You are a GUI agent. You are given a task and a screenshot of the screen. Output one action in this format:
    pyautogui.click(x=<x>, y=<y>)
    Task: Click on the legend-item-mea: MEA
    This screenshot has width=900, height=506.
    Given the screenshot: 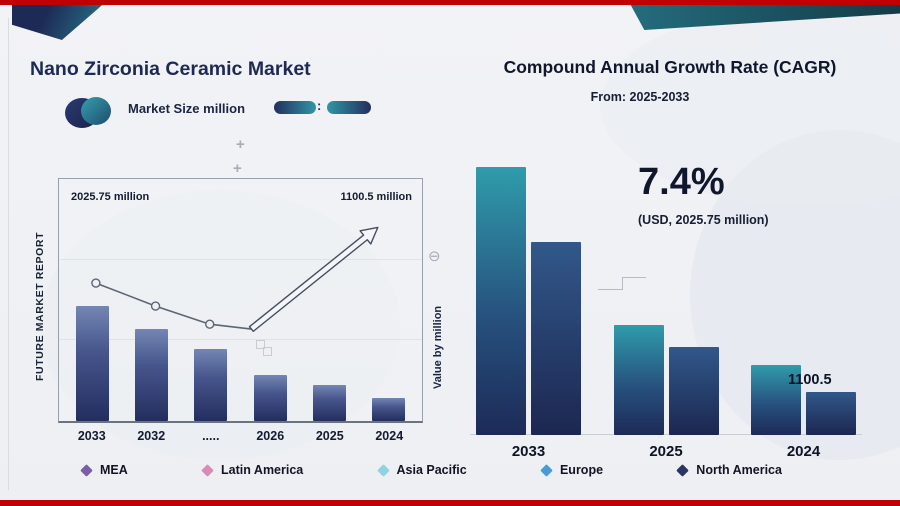 What is the action you would take?
    pyautogui.click(x=104, y=470)
    